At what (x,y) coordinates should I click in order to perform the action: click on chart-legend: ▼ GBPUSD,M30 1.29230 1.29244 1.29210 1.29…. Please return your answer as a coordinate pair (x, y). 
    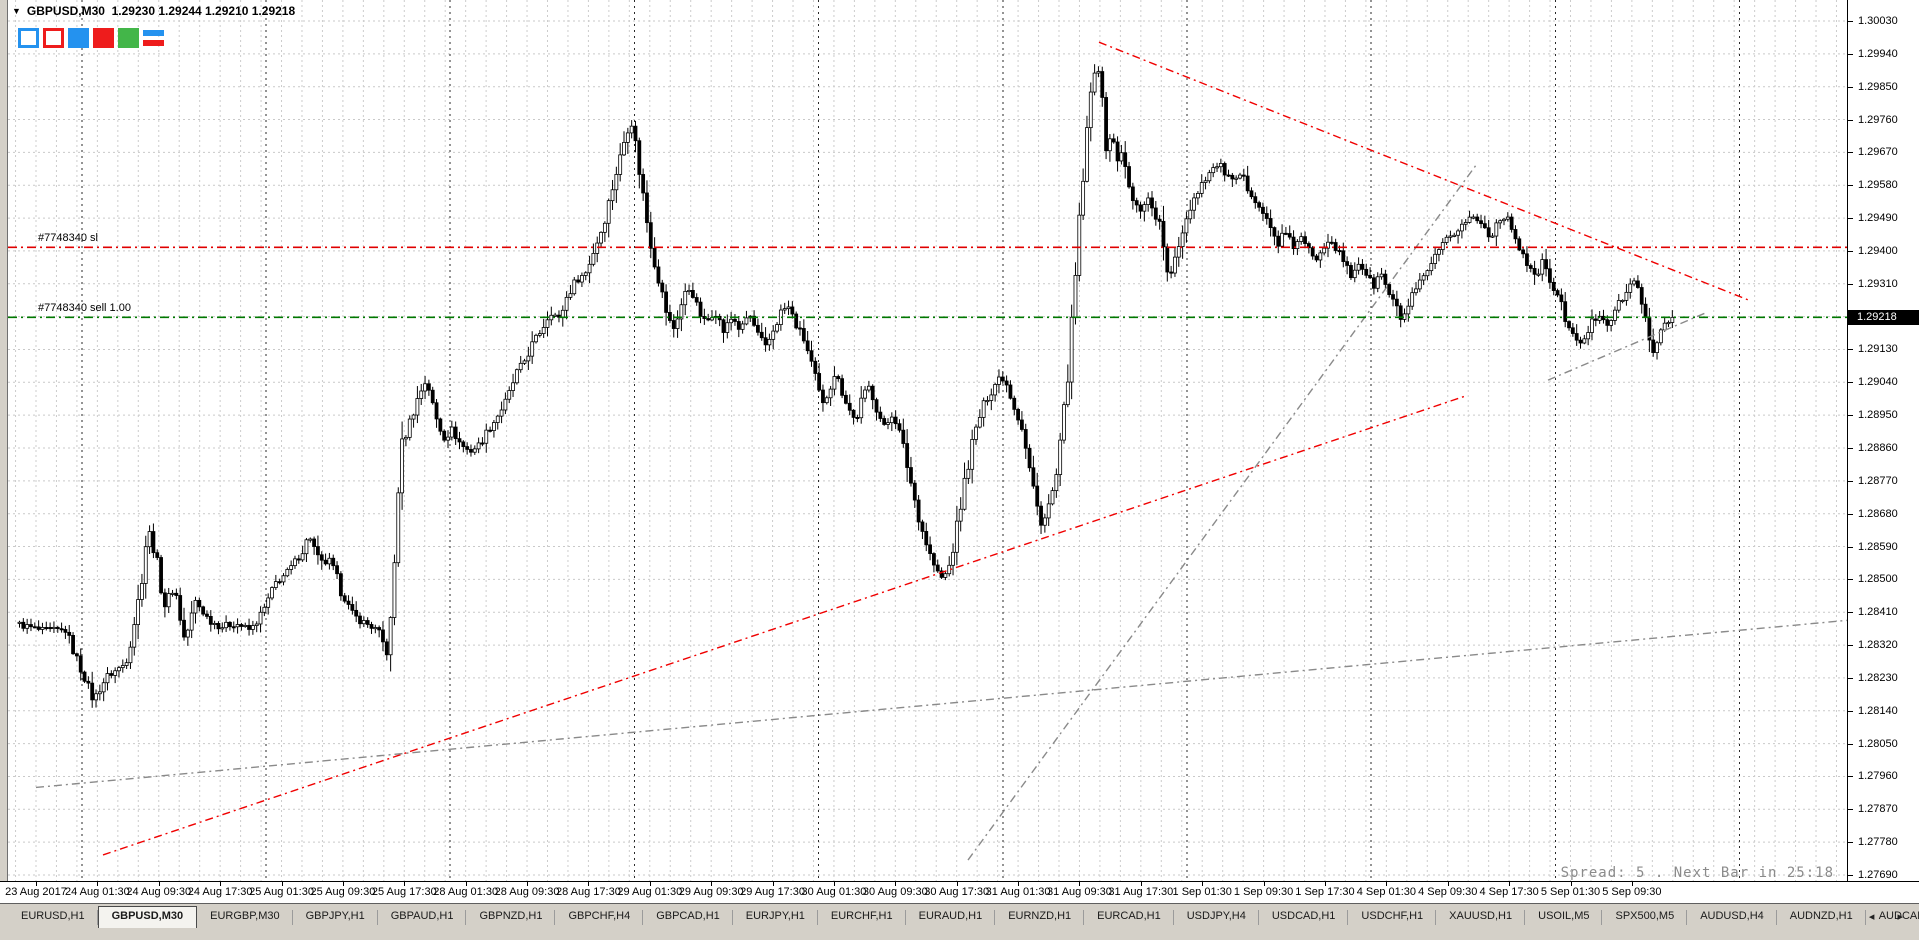
    Looking at the image, I should click on (153, 11).